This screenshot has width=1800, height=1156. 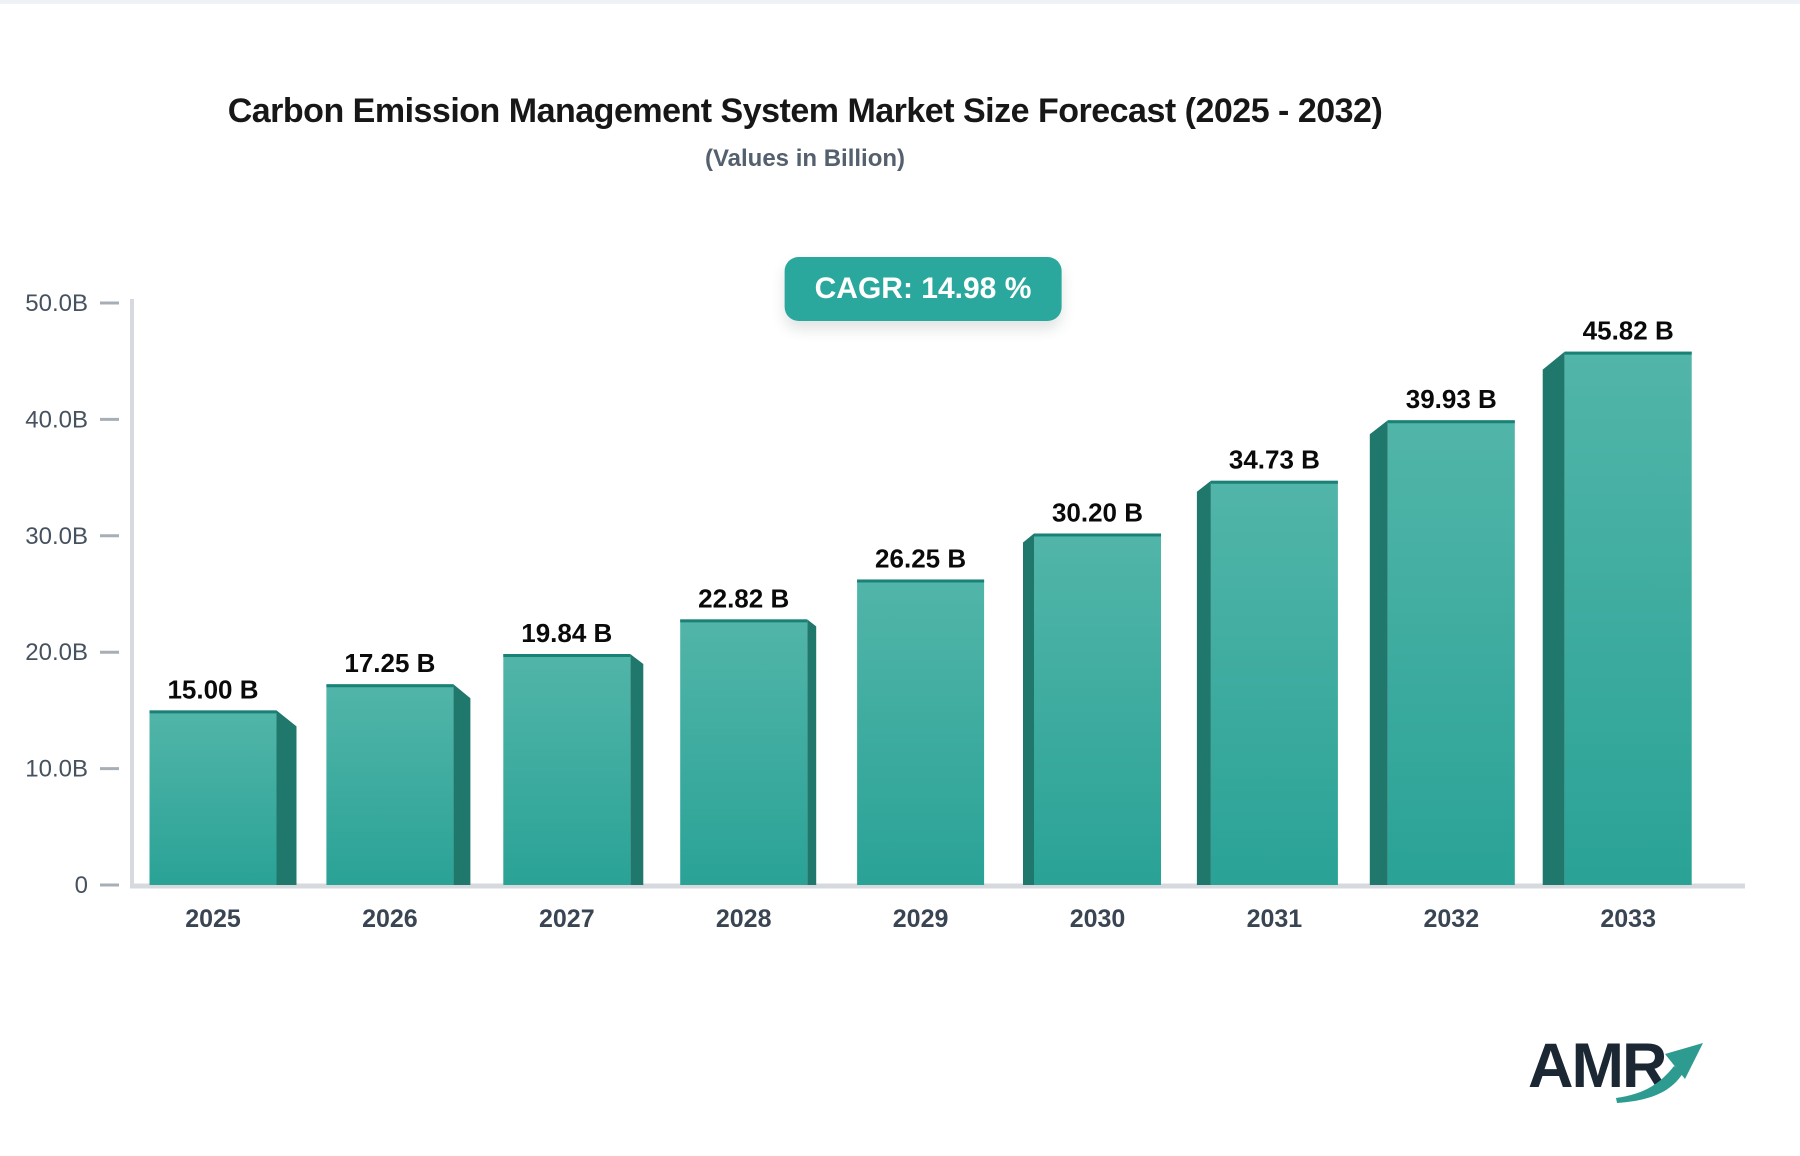 What do you see at coordinates (1451, 919) in the screenshot?
I see `x-axis-year-label: 2032` at bounding box center [1451, 919].